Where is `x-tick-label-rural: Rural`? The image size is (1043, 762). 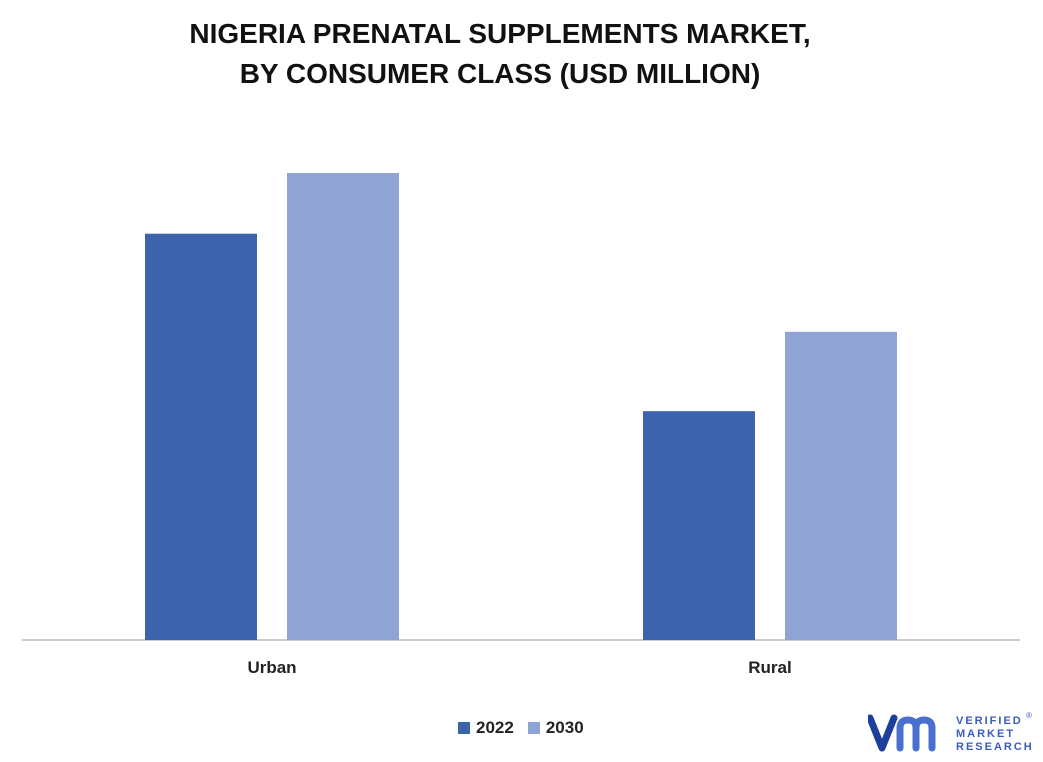
x-tick-label-rural: Rural is located at coordinates (769, 667).